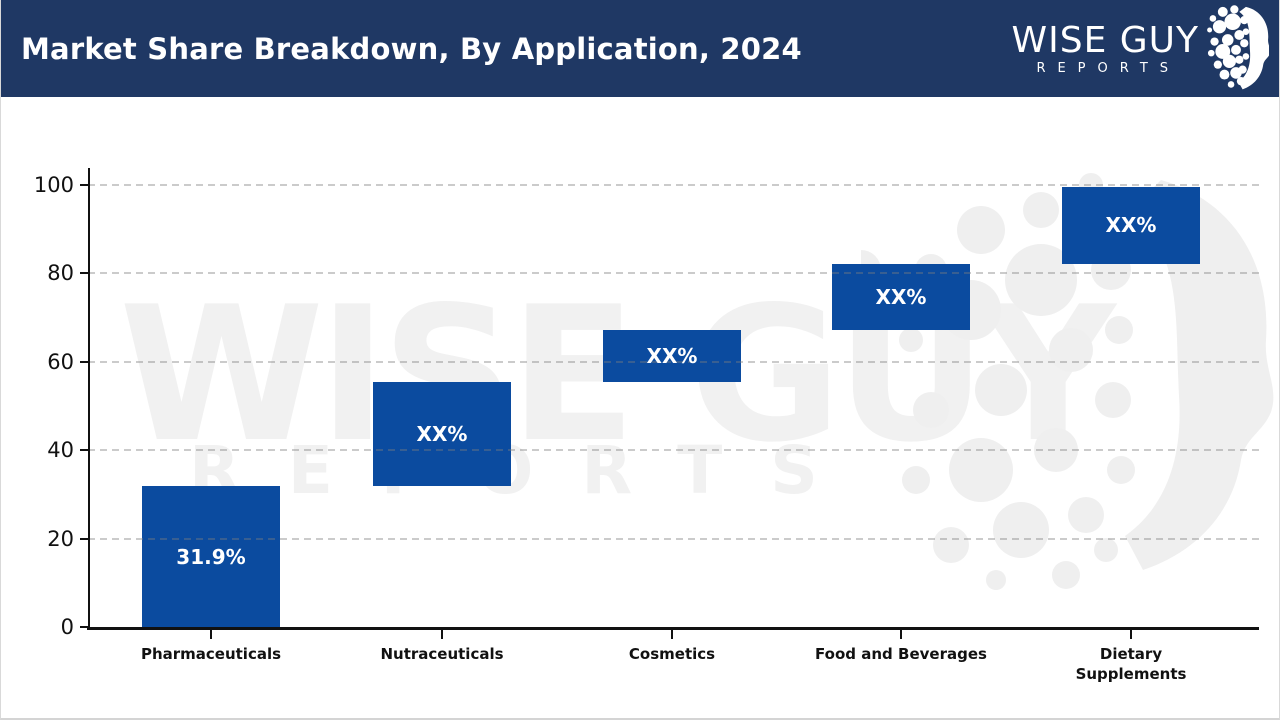 This screenshot has height=720, width=1280. Describe the element at coordinates (442, 634) in the screenshot. I see `x-tick-mark-nutraceuticals` at that location.